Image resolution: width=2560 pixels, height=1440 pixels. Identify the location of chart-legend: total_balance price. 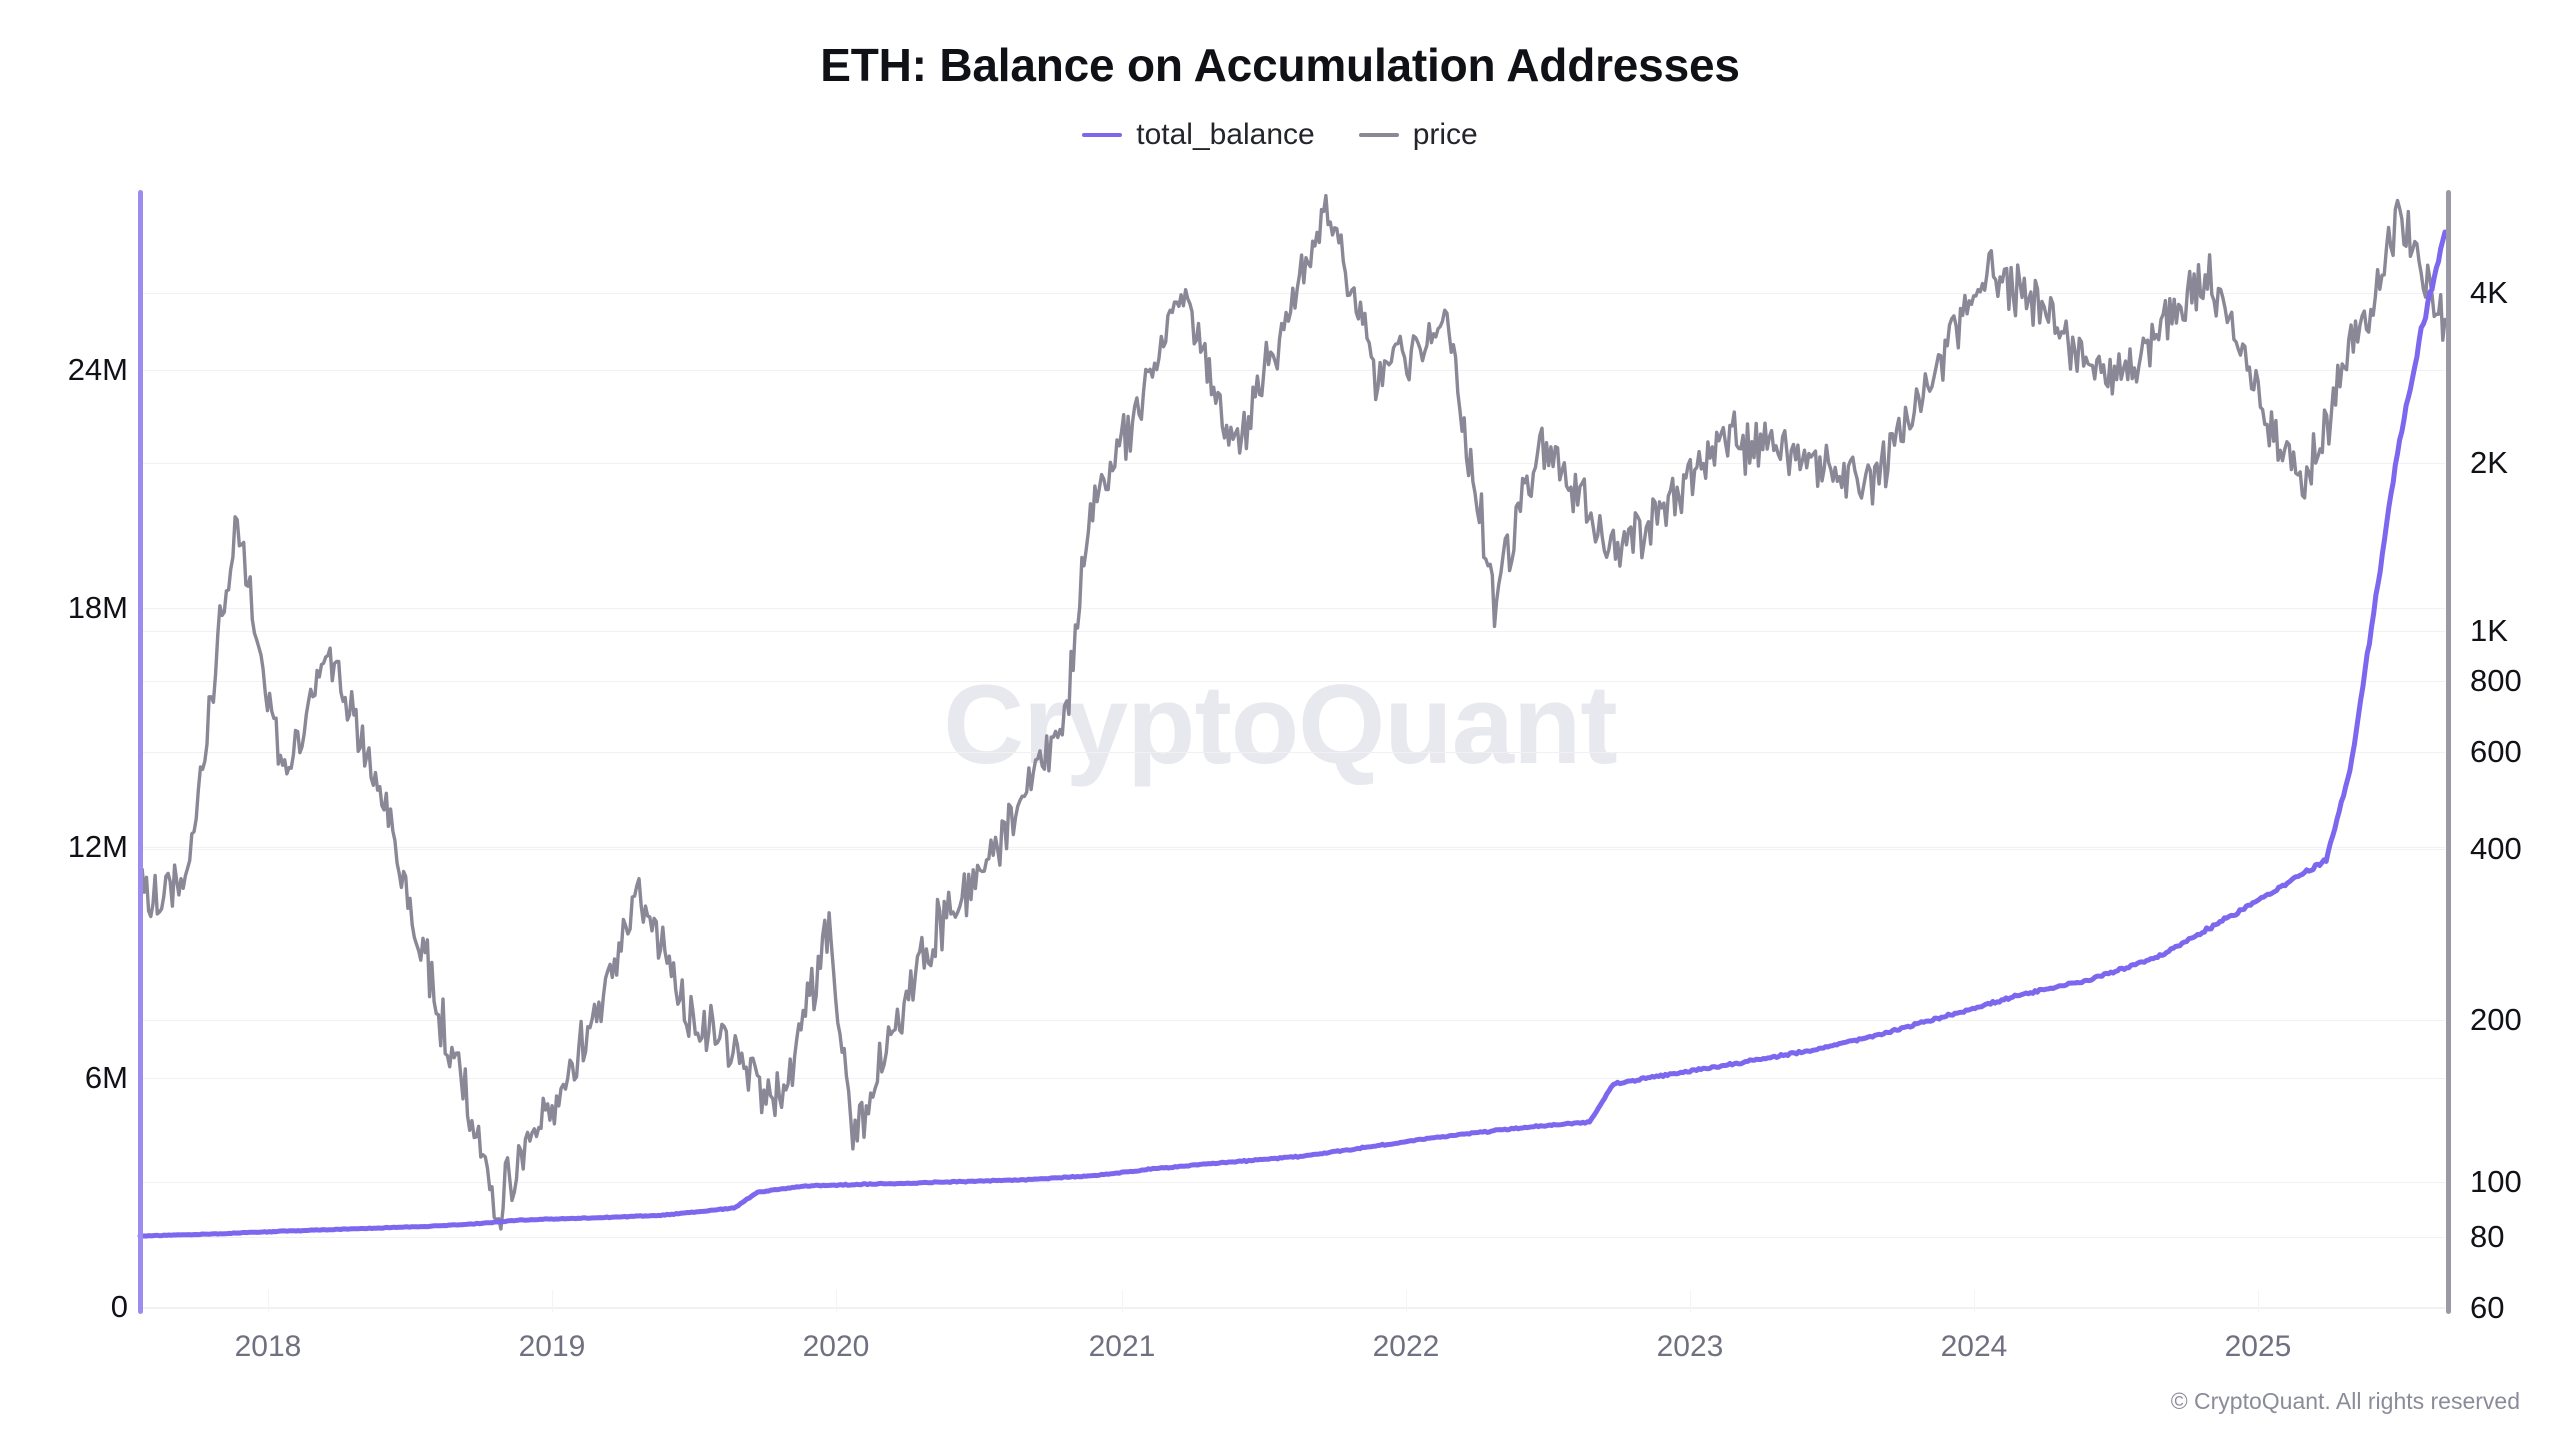
(1280, 135).